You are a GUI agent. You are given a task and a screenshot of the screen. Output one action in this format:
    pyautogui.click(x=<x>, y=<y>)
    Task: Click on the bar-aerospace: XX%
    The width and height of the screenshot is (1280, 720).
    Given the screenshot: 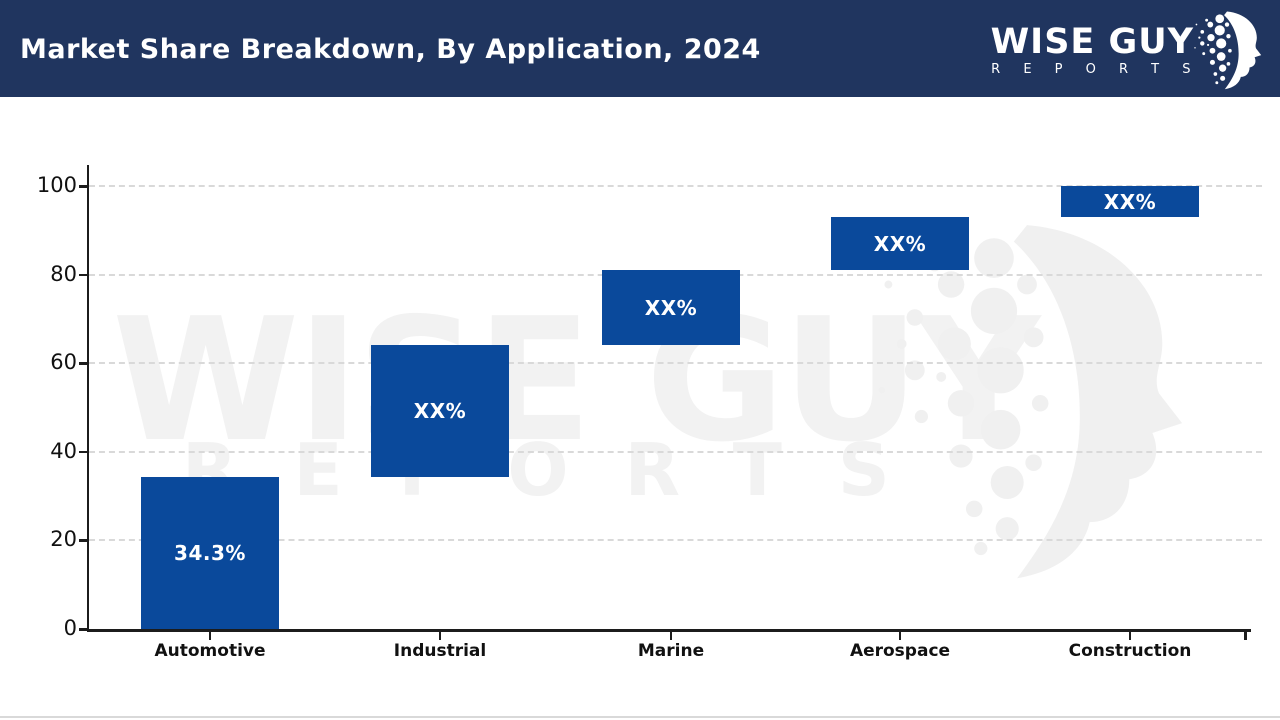 What is the action you would take?
    pyautogui.click(x=900, y=244)
    